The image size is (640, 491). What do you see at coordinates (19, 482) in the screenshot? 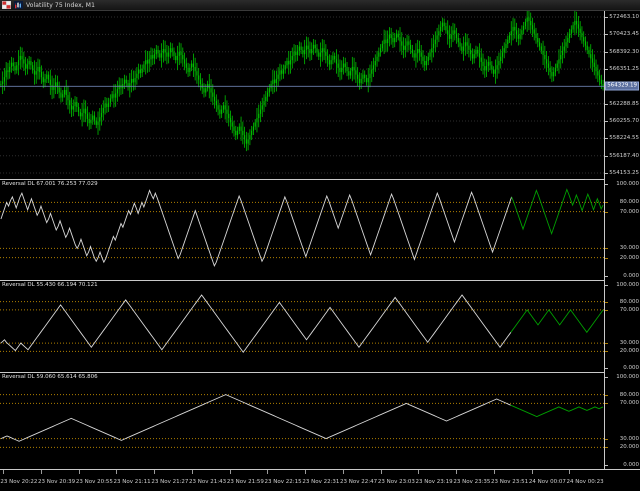
I see `time-axis-label: 23 Nov 20:22` at bounding box center [19, 482].